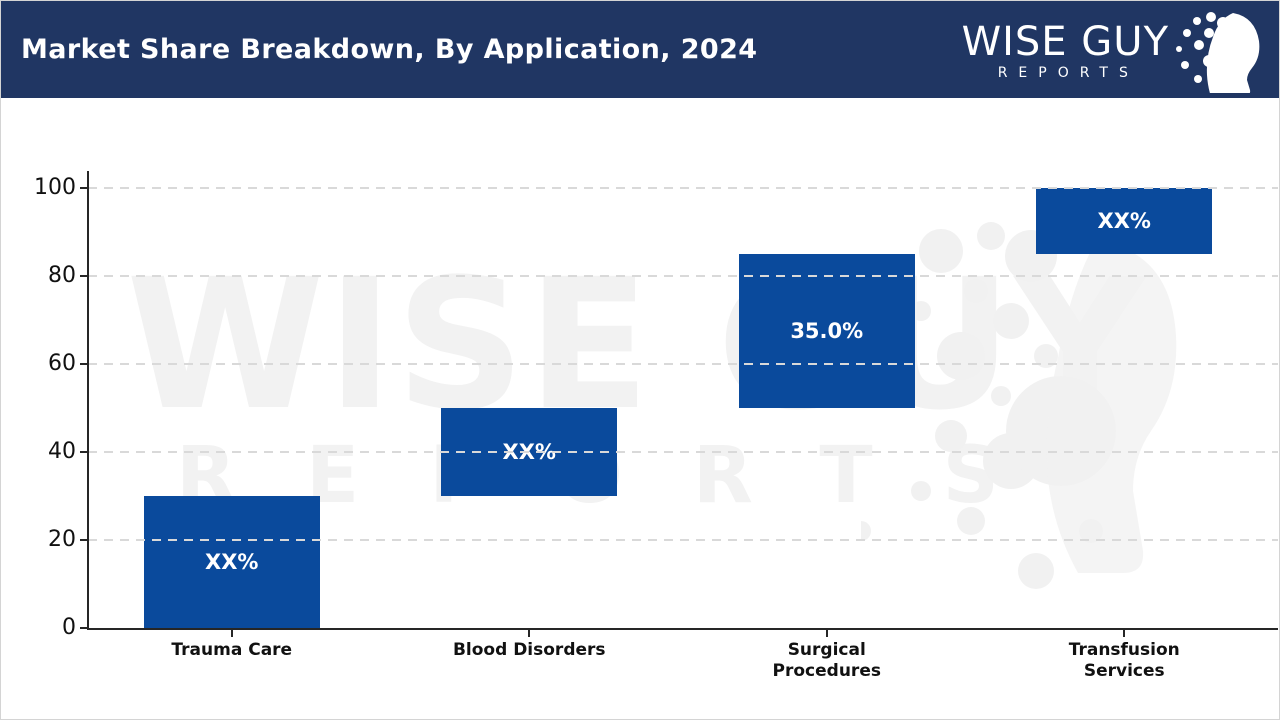 Image resolution: width=1280 pixels, height=720 pixels. I want to click on y-axis-tick-label: 100, so click(55, 187).